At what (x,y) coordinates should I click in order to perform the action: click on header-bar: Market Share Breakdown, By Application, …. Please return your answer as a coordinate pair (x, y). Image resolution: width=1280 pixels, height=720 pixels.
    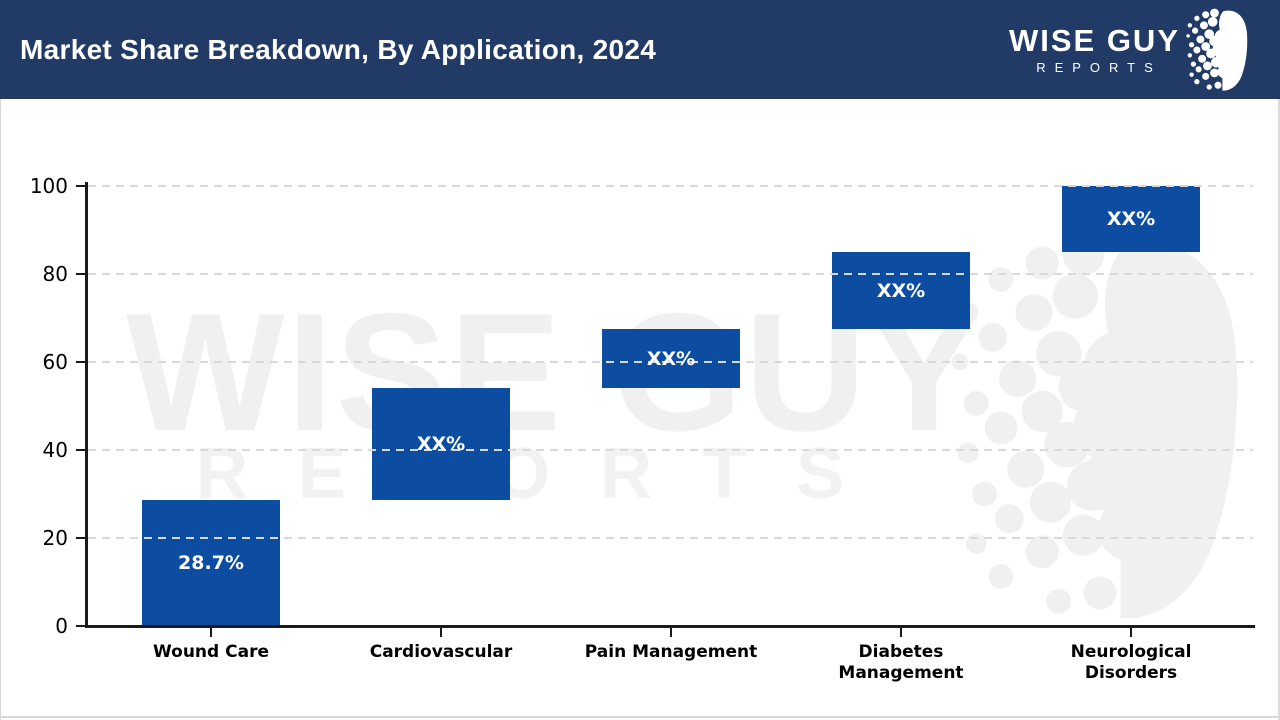
    Looking at the image, I should click on (640, 49).